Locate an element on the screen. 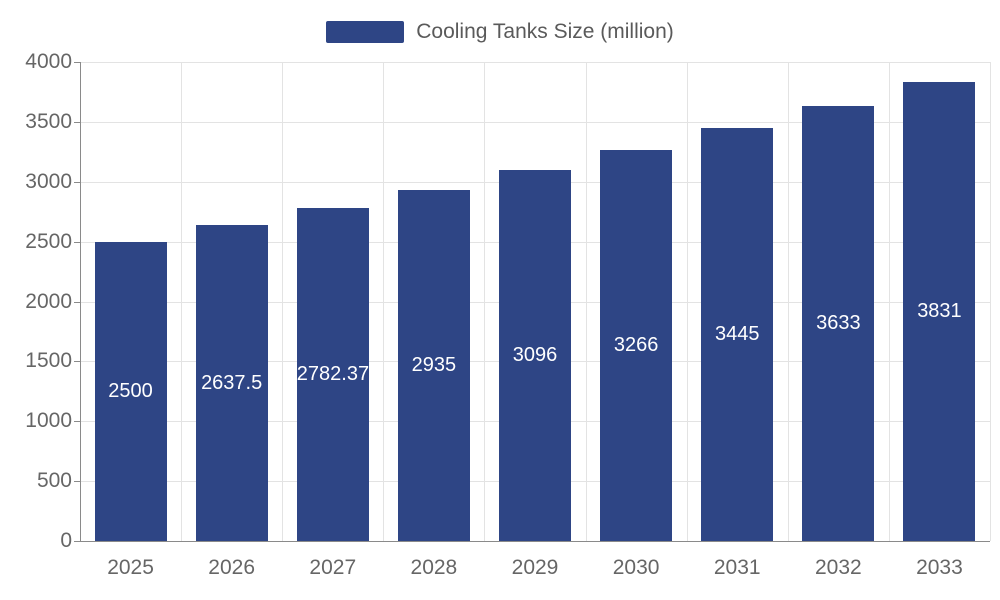  y-axis: 0 500 1000 1500 2000 2500 3000 3500 4000 is located at coordinates (36, 301).